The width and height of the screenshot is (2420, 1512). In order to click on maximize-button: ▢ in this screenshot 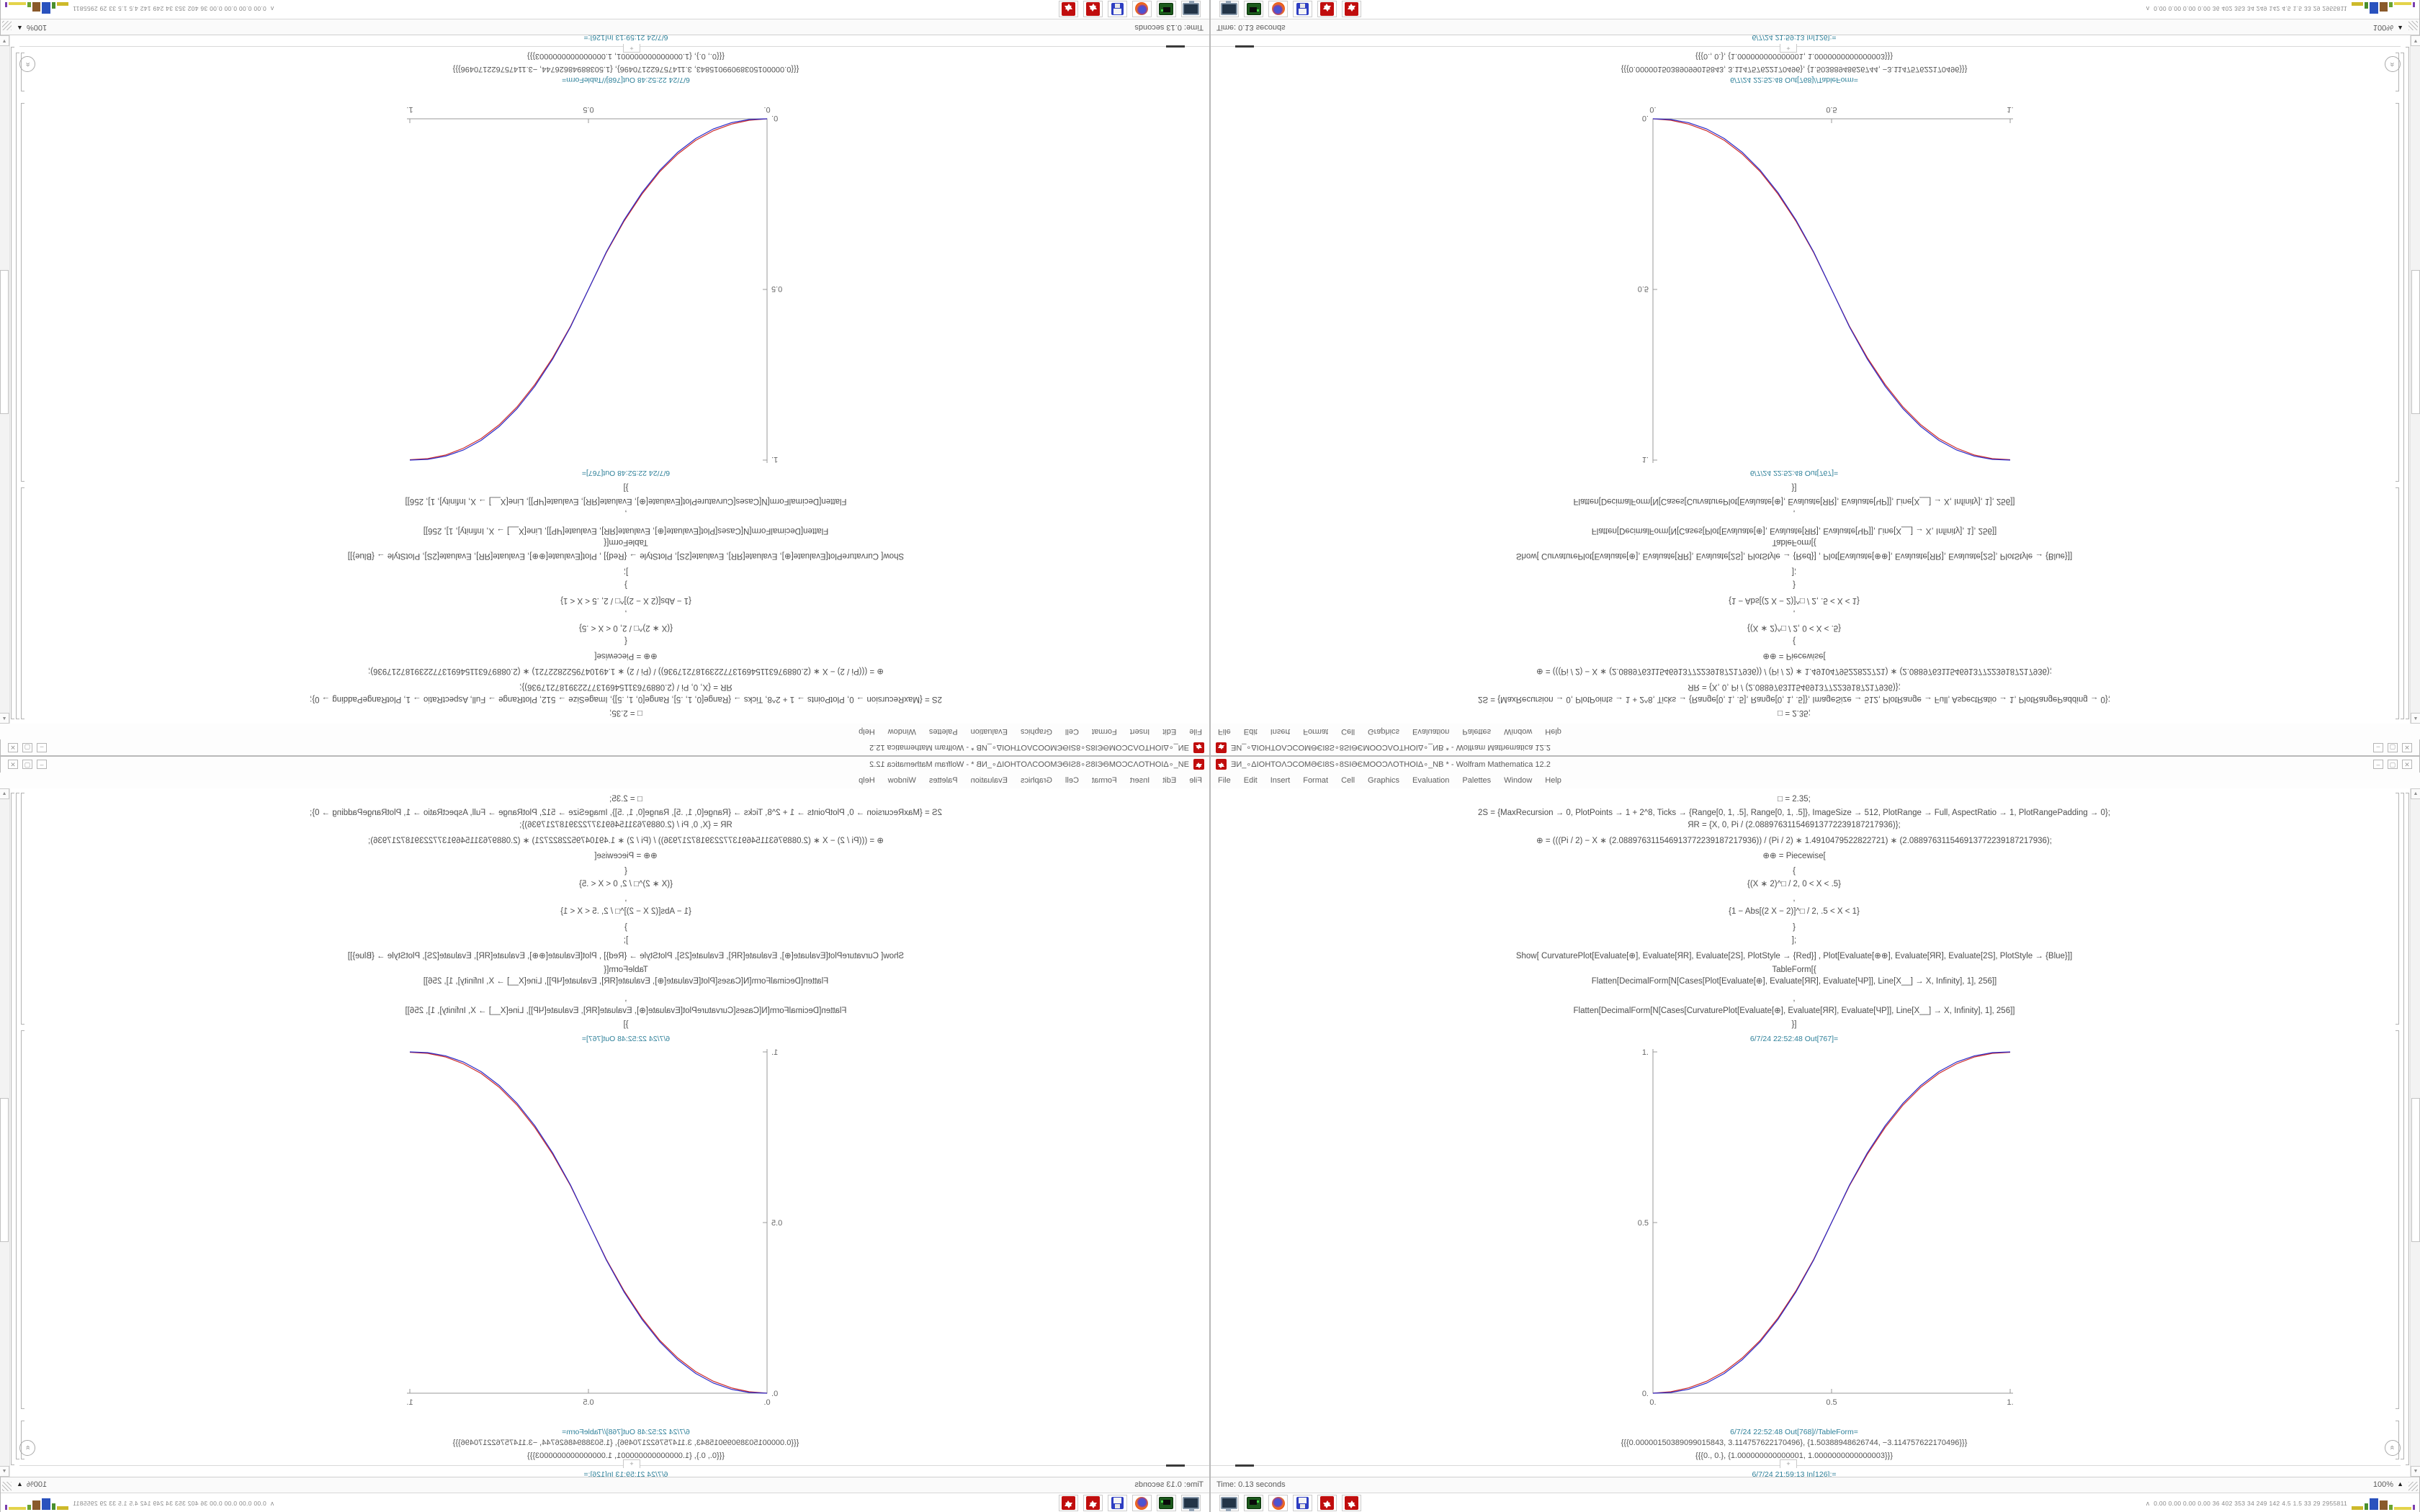, I will do `click(2393, 764)`.